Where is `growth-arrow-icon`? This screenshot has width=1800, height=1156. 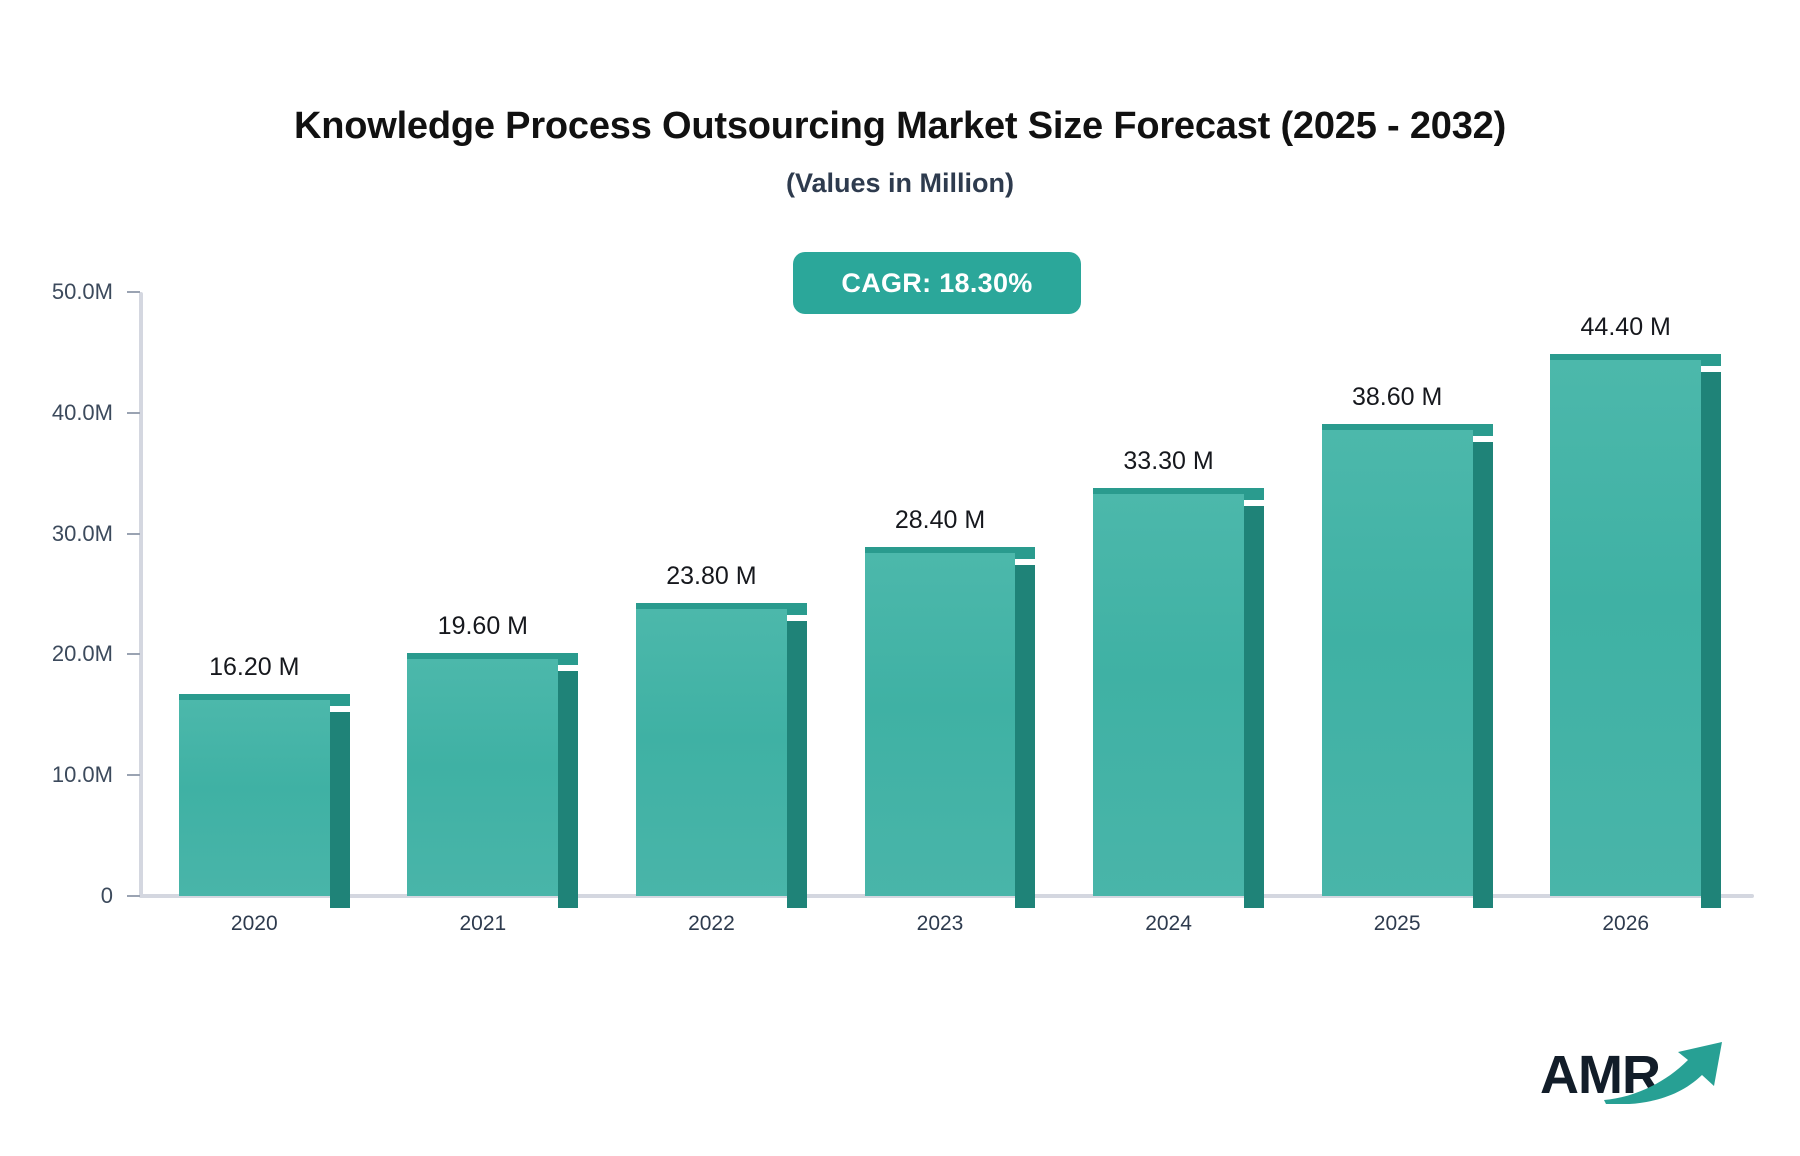
growth-arrow-icon is located at coordinates (1663, 1073).